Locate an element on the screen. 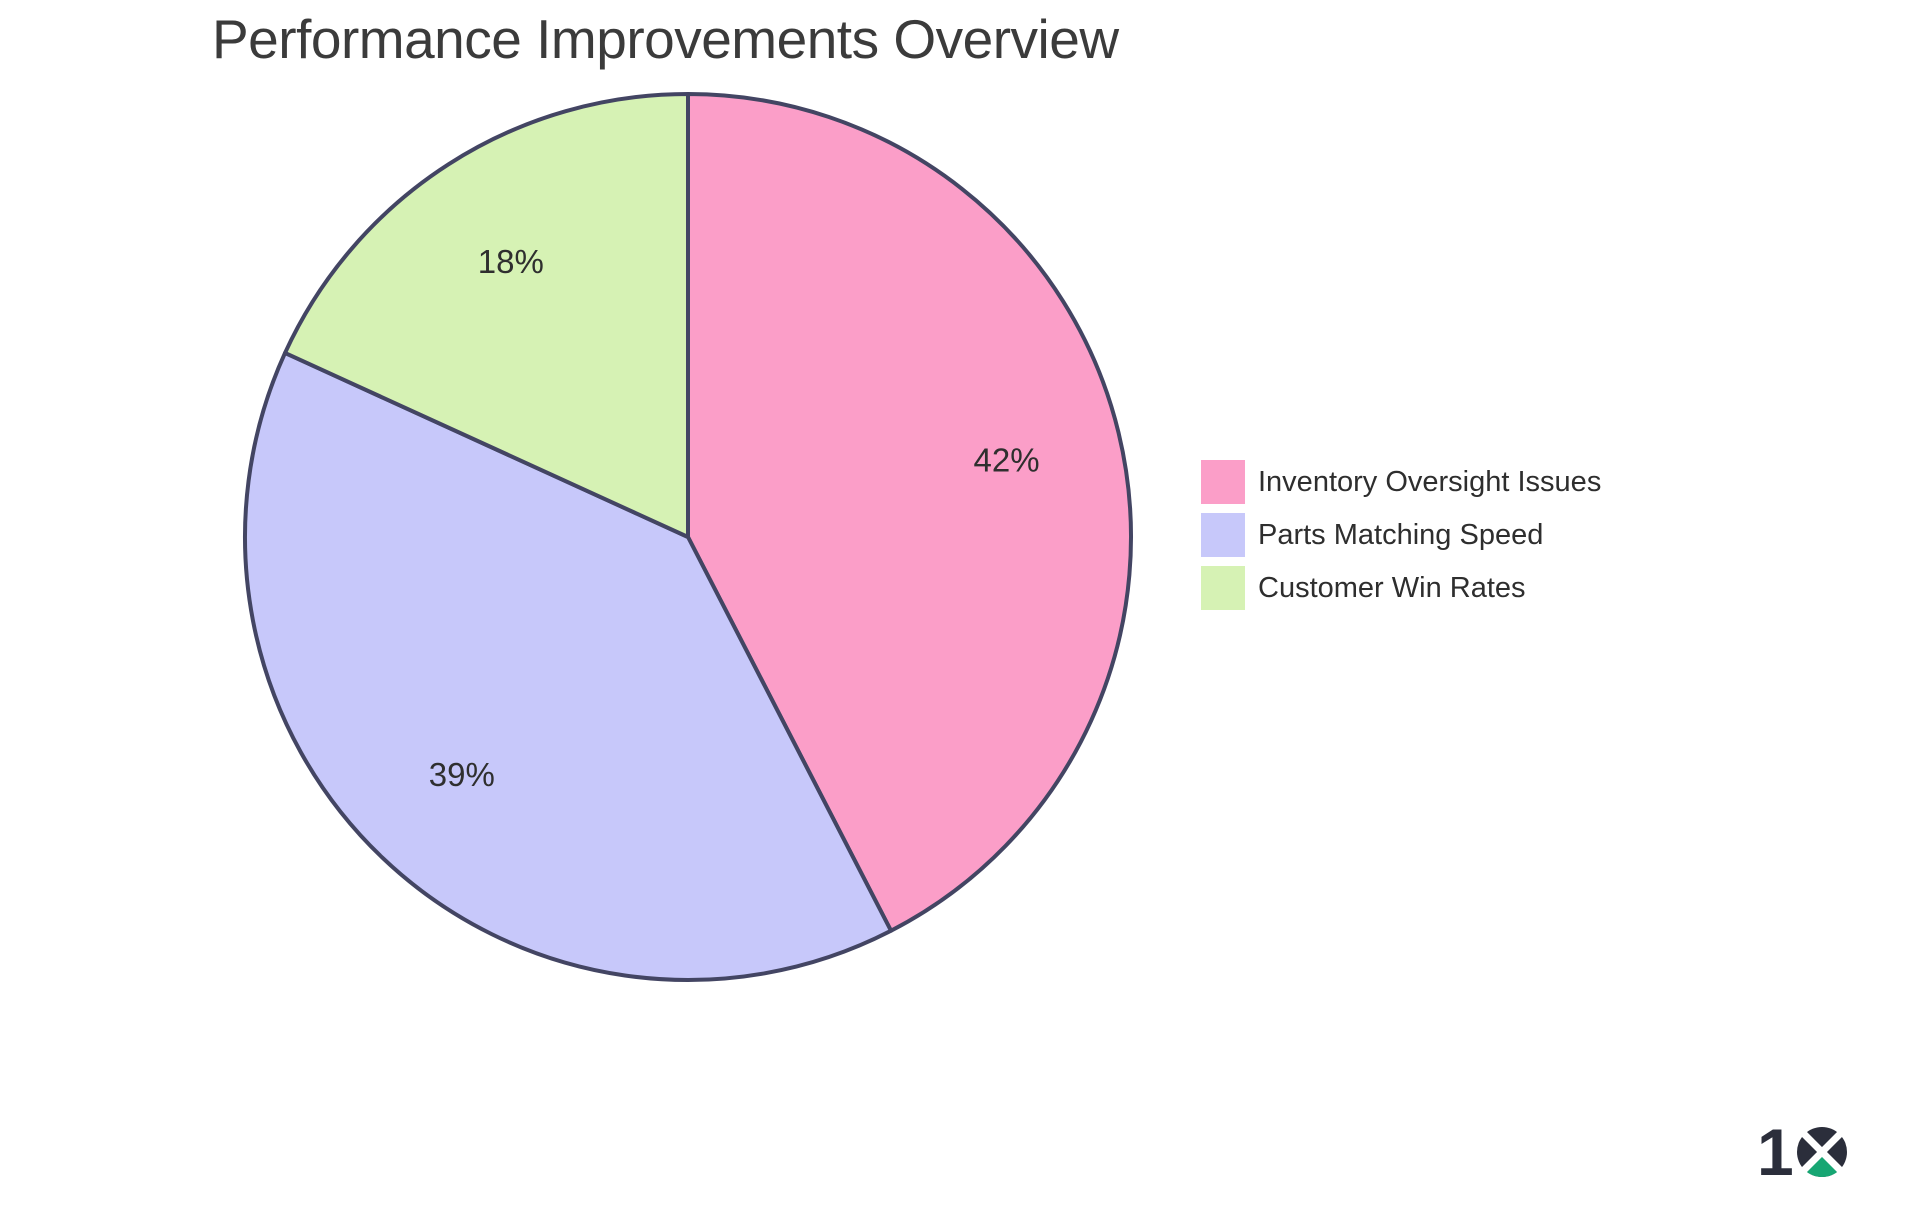  pie-slice is located at coordinates (486, 315).